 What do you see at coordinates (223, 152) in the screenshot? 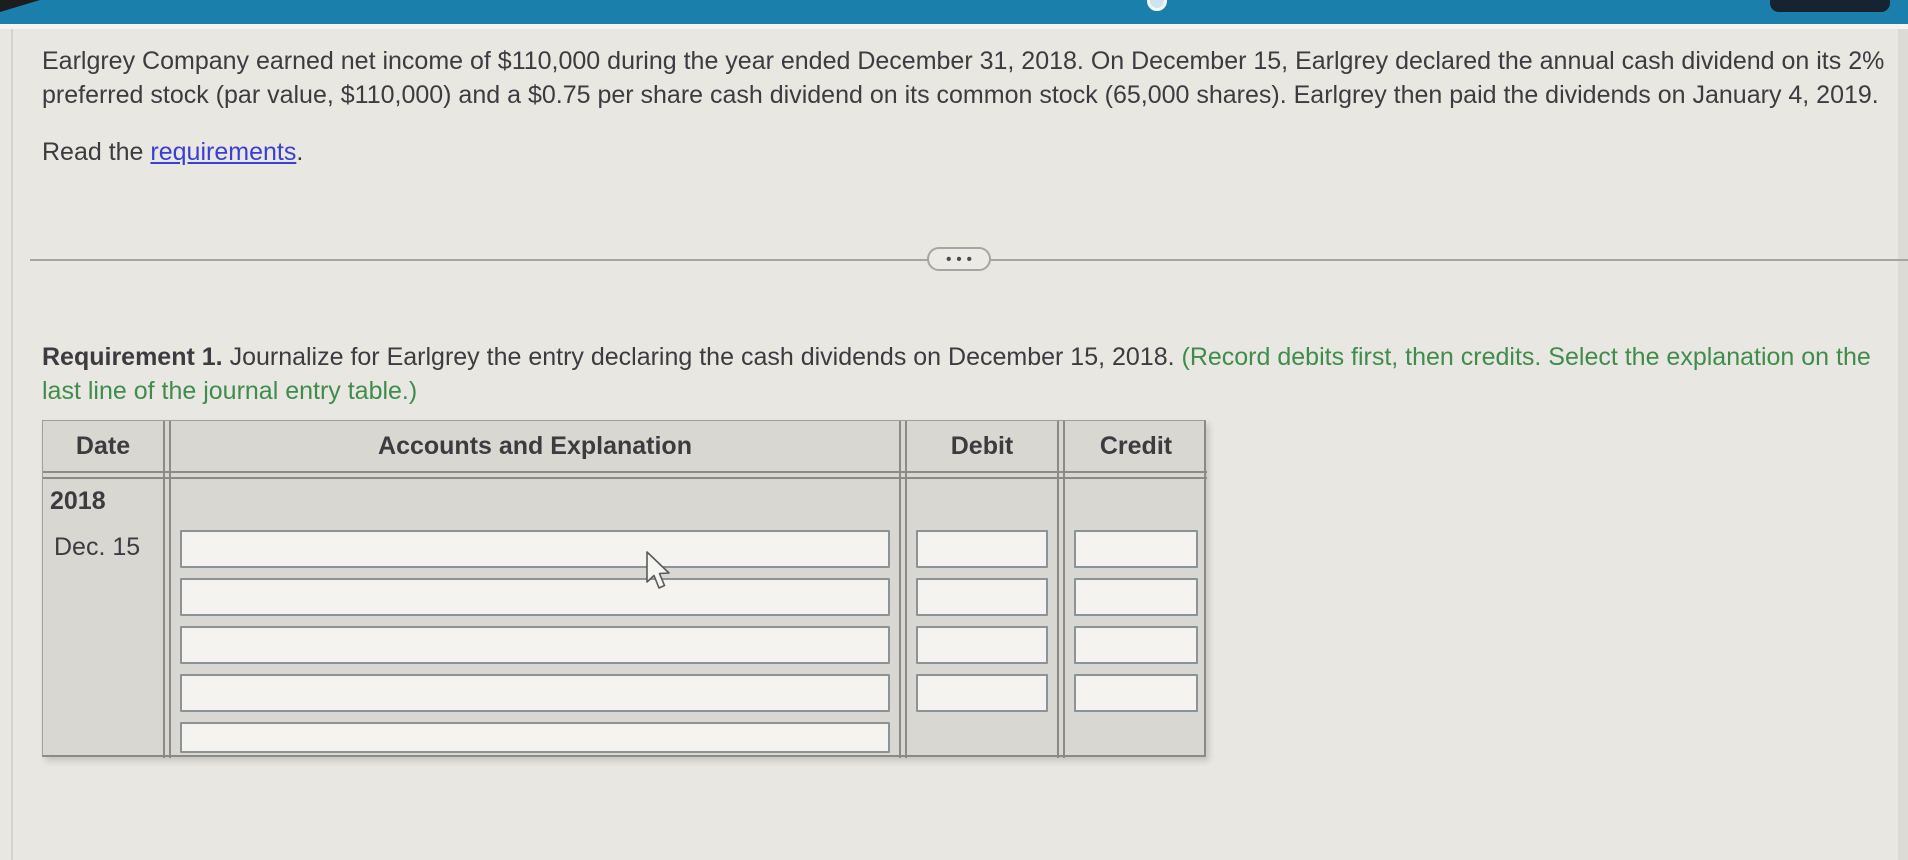
I see `requirements-link: requirements` at bounding box center [223, 152].